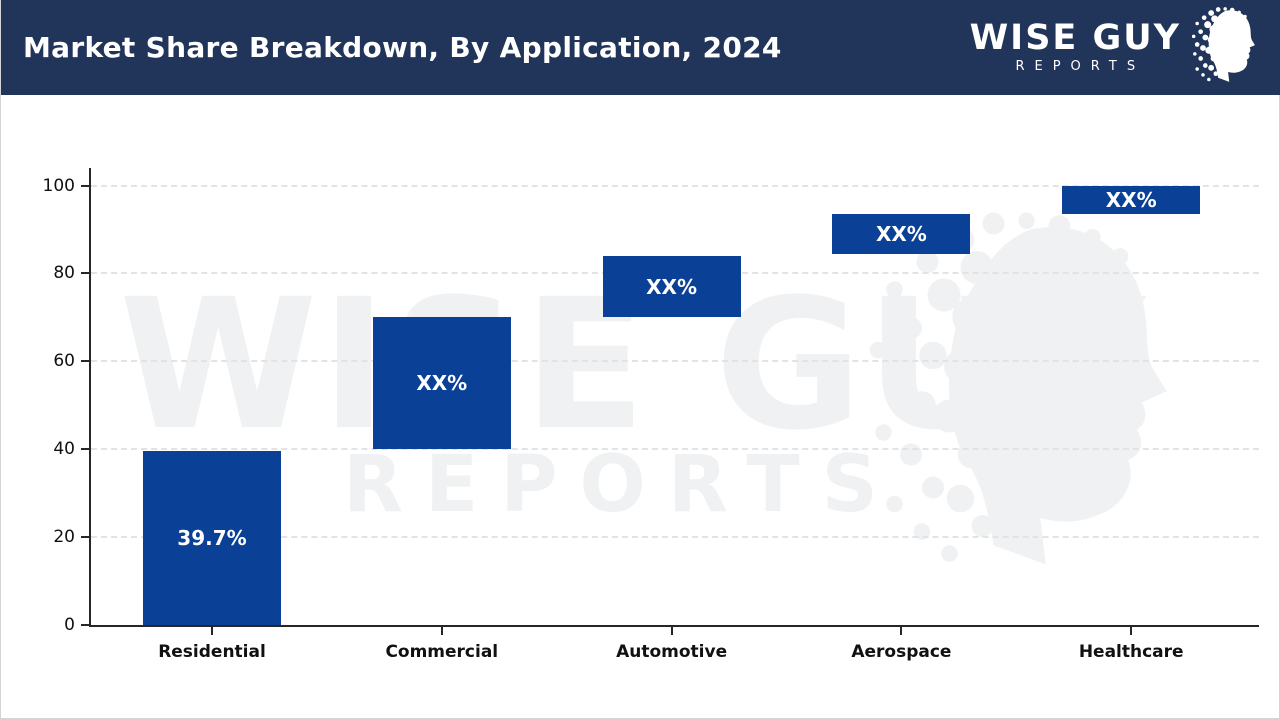  Describe the element at coordinates (90, 397) in the screenshot. I see `y-axis-line` at that location.